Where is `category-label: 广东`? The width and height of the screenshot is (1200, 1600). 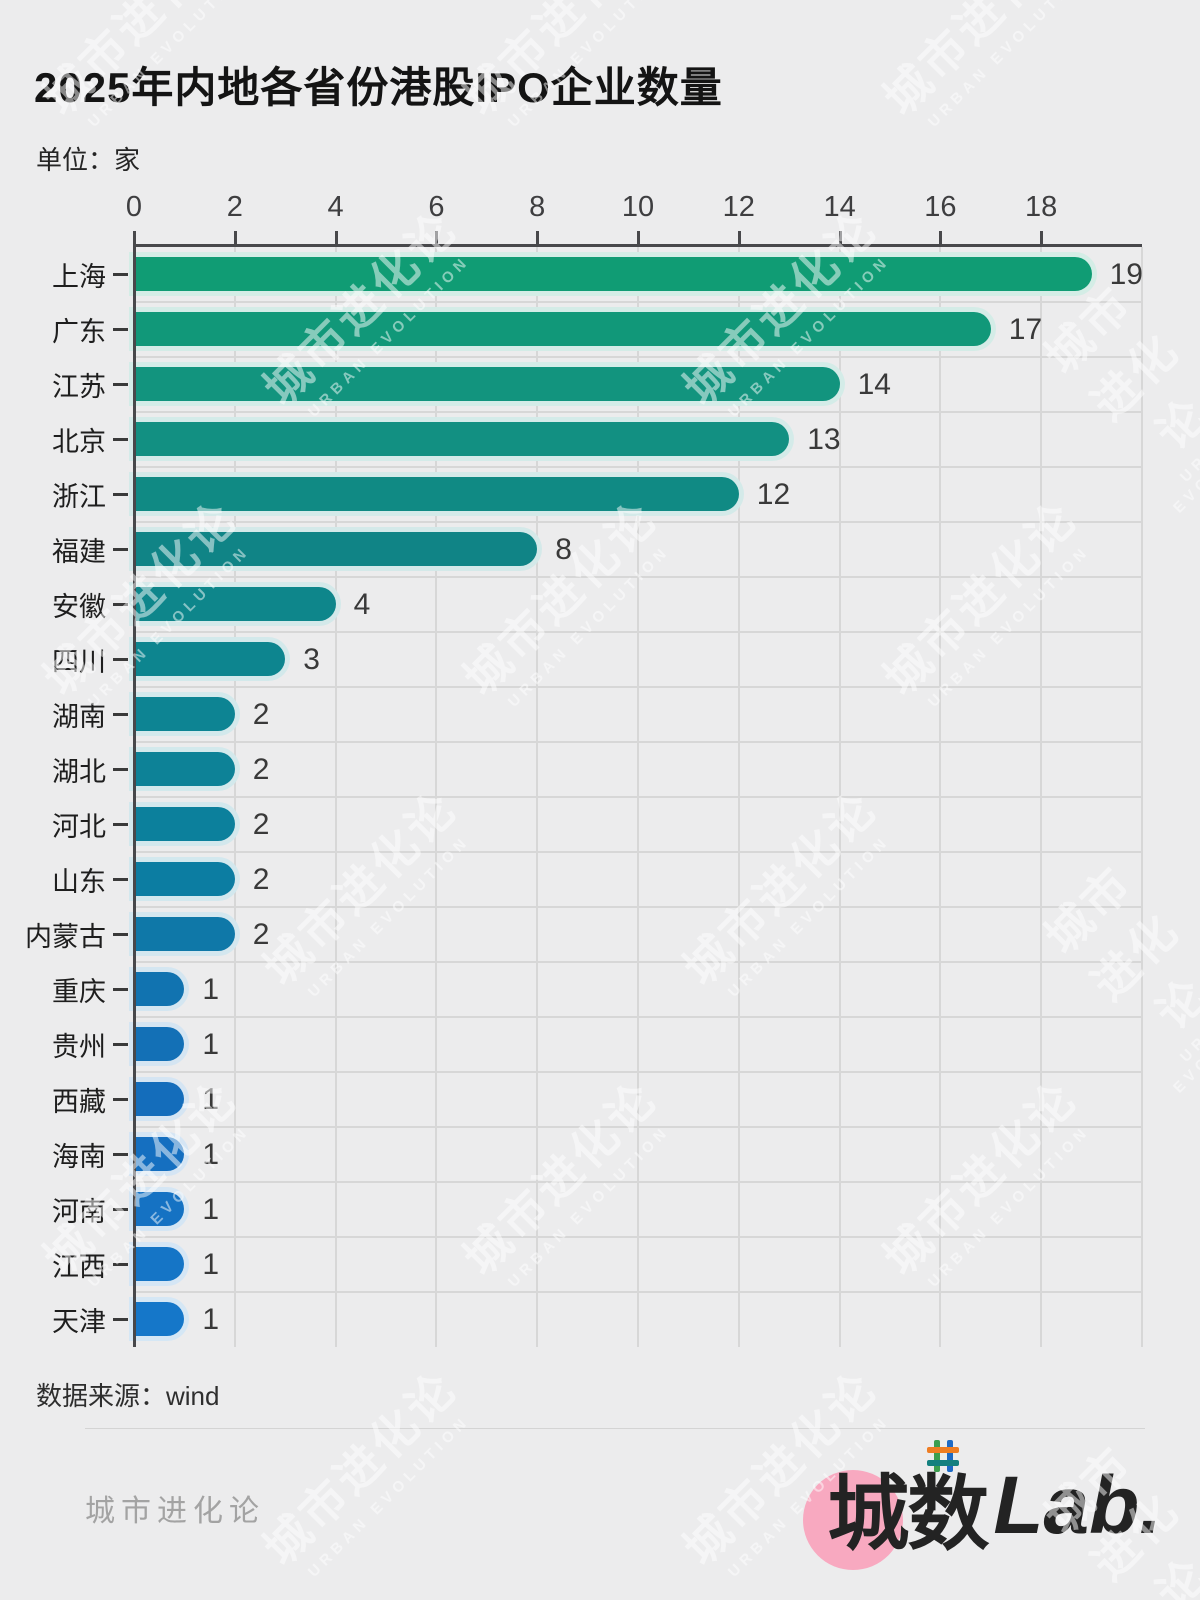 category-label: 广东 is located at coordinates (79, 332).